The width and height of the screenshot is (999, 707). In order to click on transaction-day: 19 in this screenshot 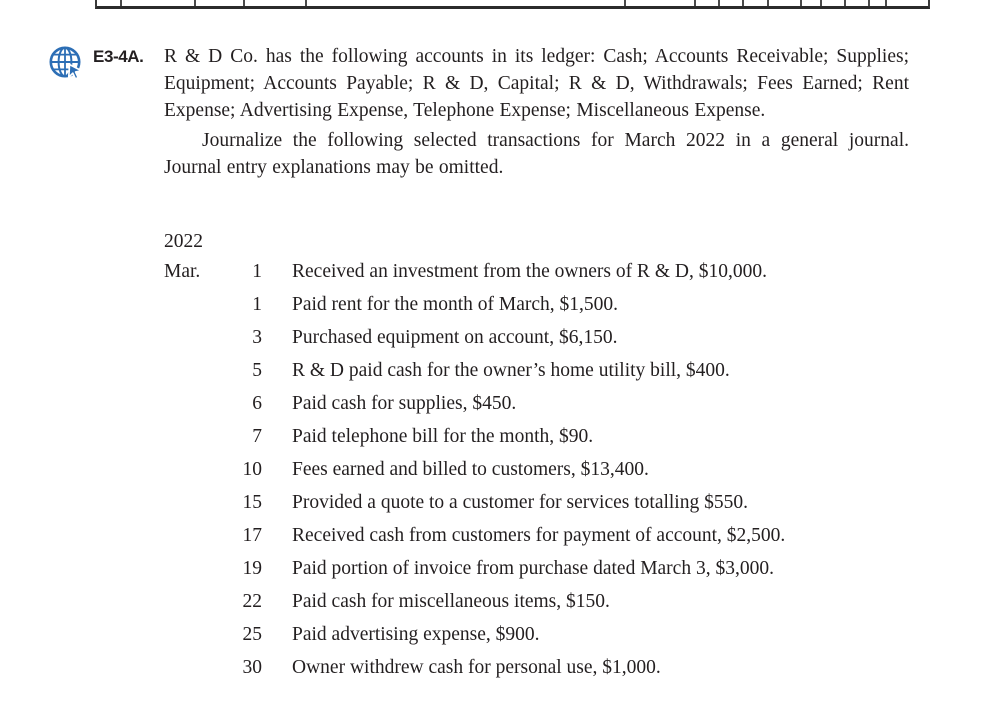, I will do `click(252, 568)`.